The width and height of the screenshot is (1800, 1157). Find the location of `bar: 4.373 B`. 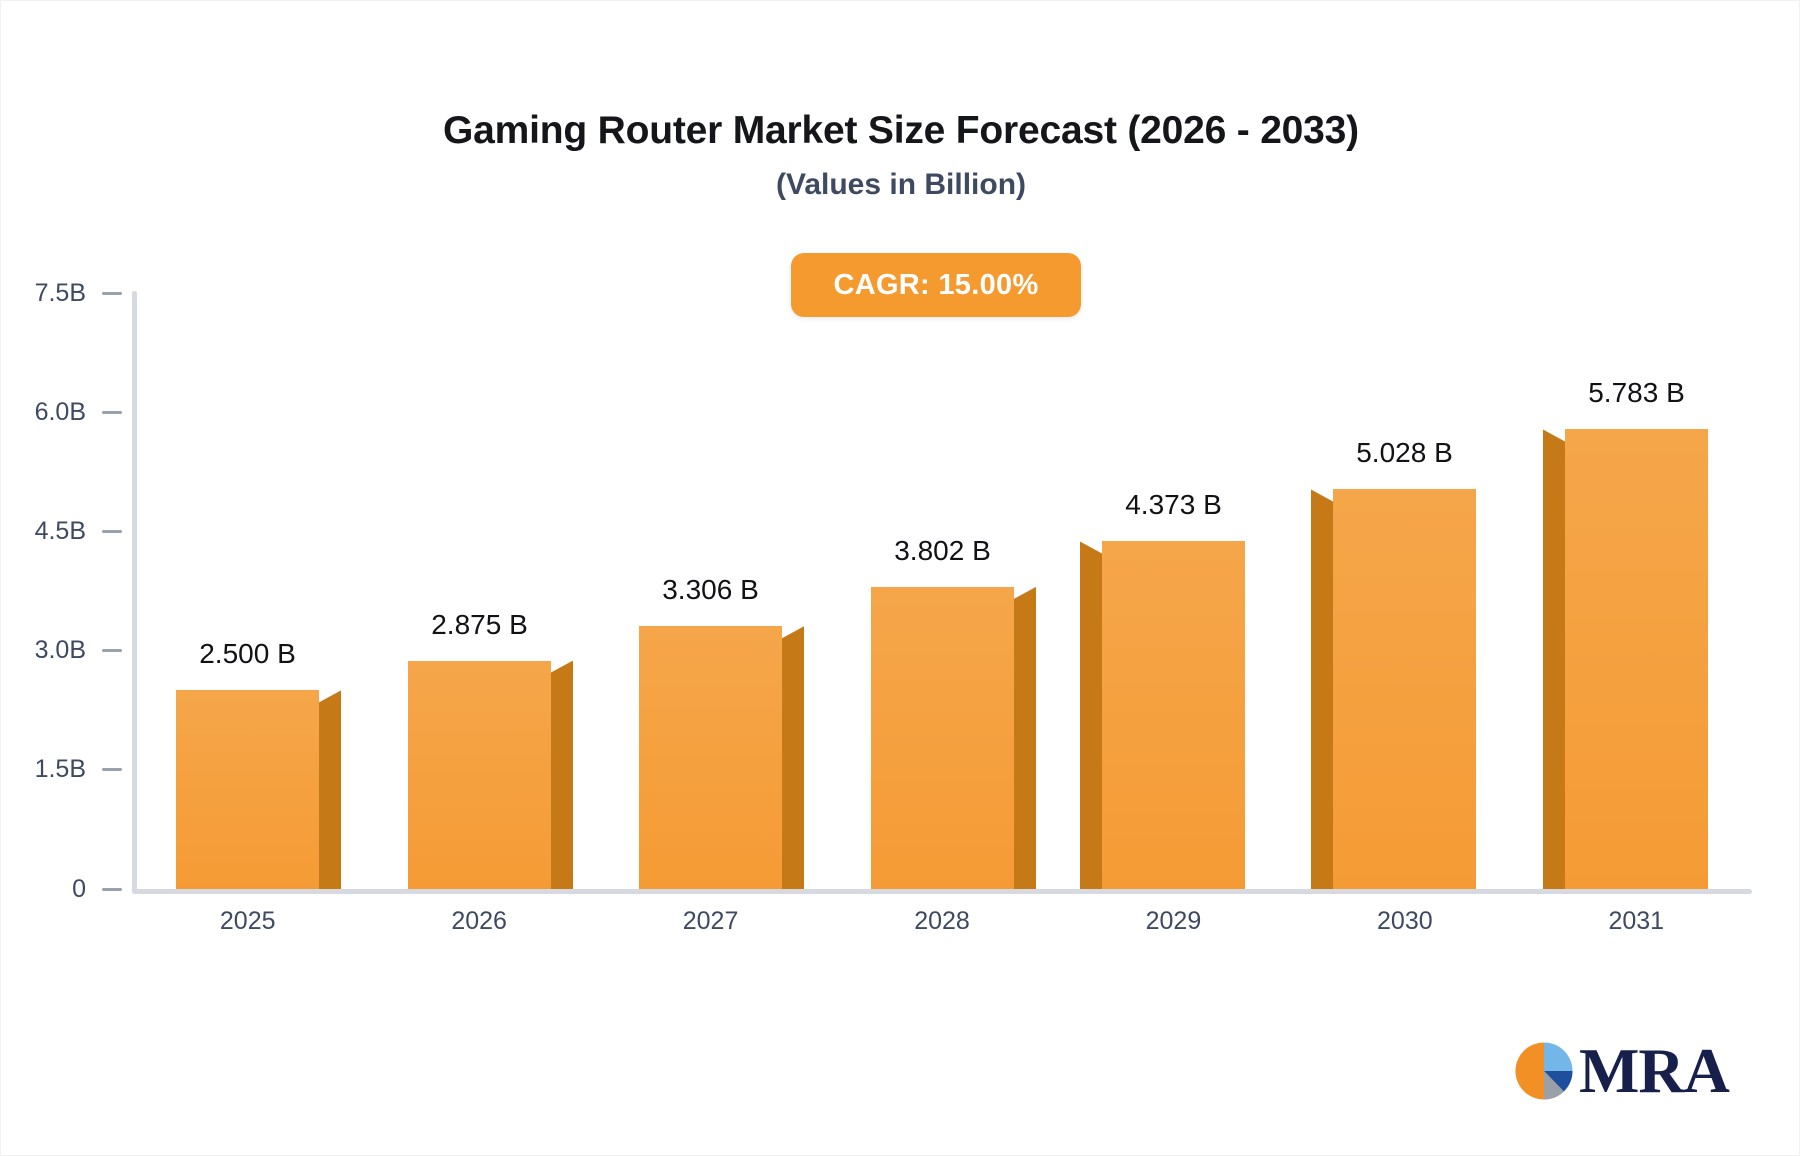

bar: 4.373 B is located at coordinates (1162, 689).